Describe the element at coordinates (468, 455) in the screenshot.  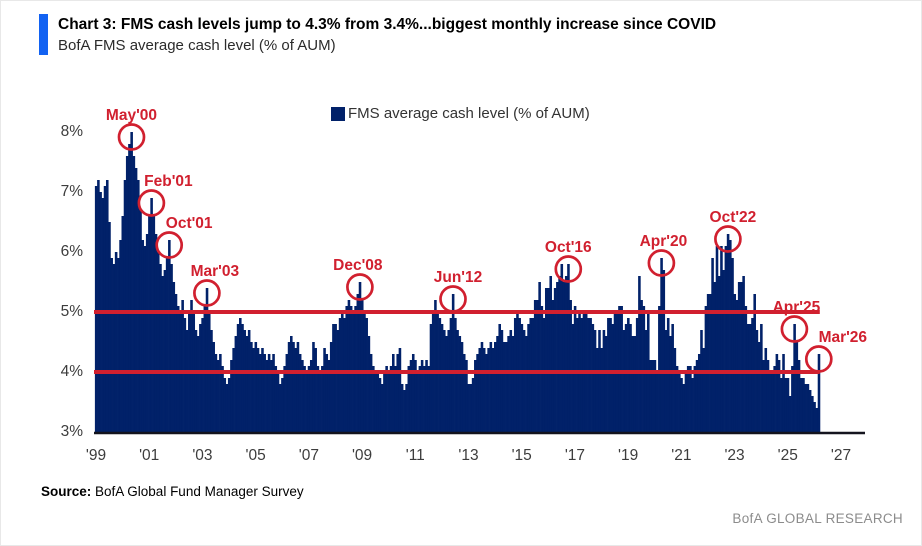
I see `x-axis-label-13: '13` at that location.